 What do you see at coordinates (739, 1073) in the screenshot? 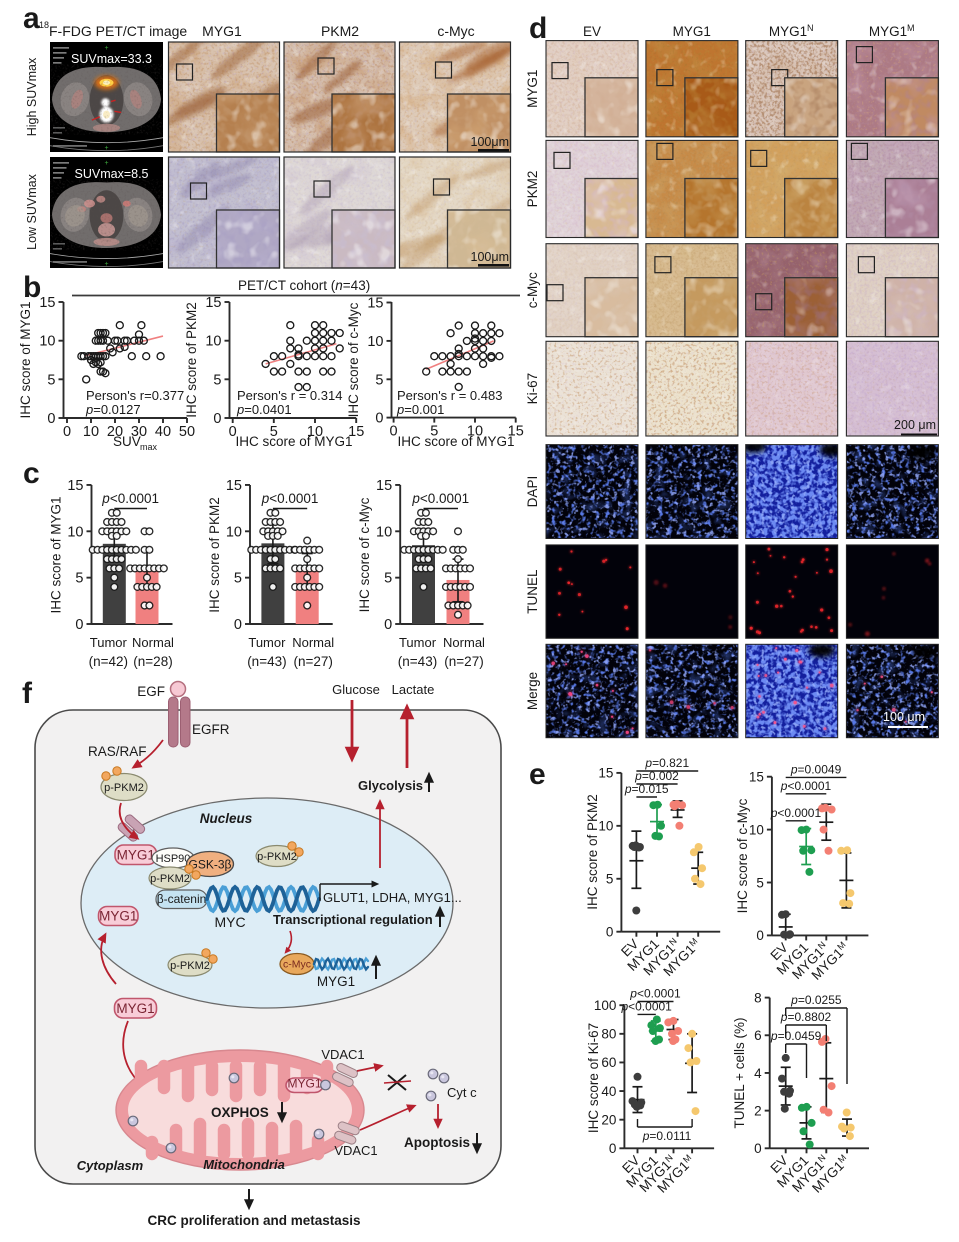
I see `svg-text: TUNEL + cells (%)` at bounding box center [739, 1073].